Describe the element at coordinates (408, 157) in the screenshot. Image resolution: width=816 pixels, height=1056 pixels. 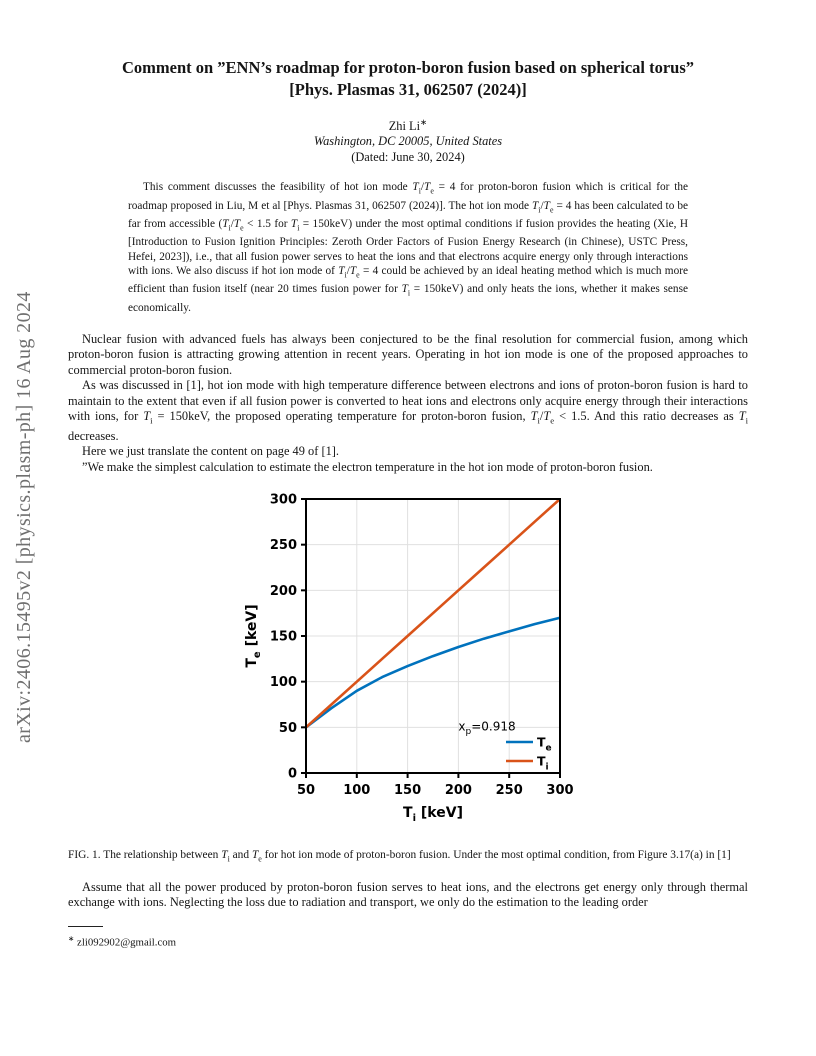
I see `date-line: (Dated: June 30, 2024)` at that location.